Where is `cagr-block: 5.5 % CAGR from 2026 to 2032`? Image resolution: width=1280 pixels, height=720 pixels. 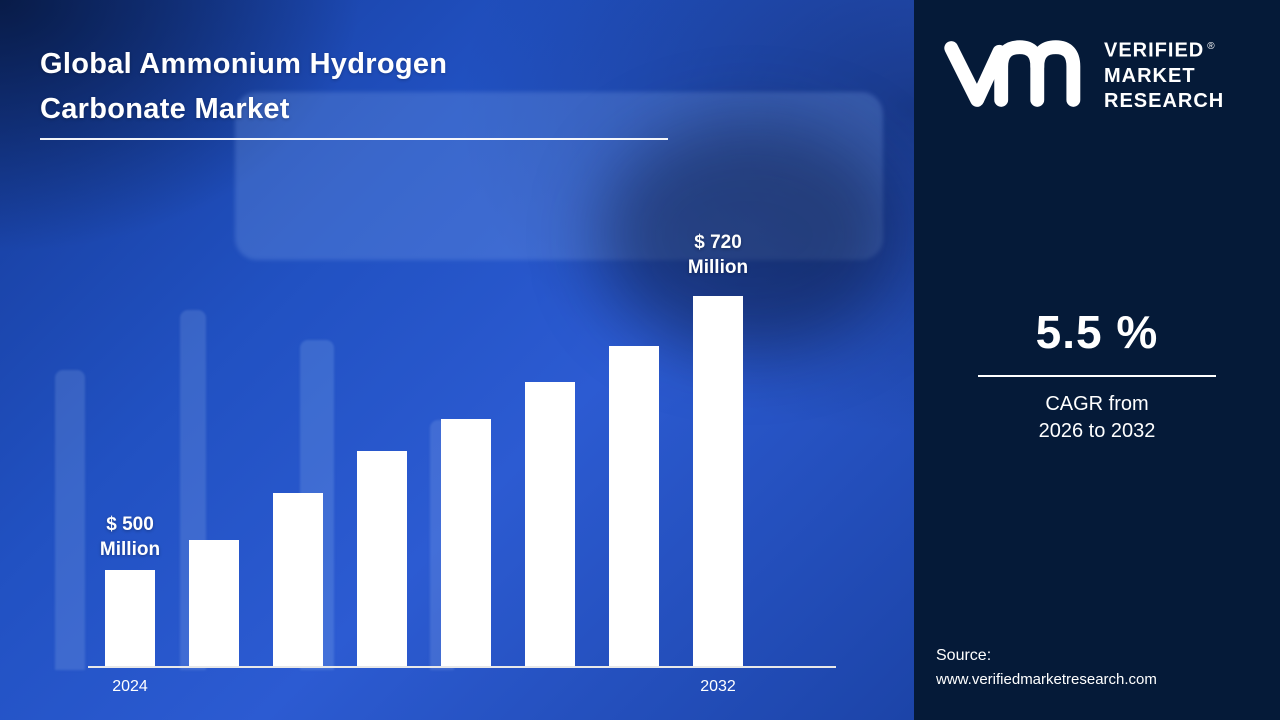
cagr-block: 5.5 % CAGR from 2026 to 2032 is located at coordinates (1097, 375).